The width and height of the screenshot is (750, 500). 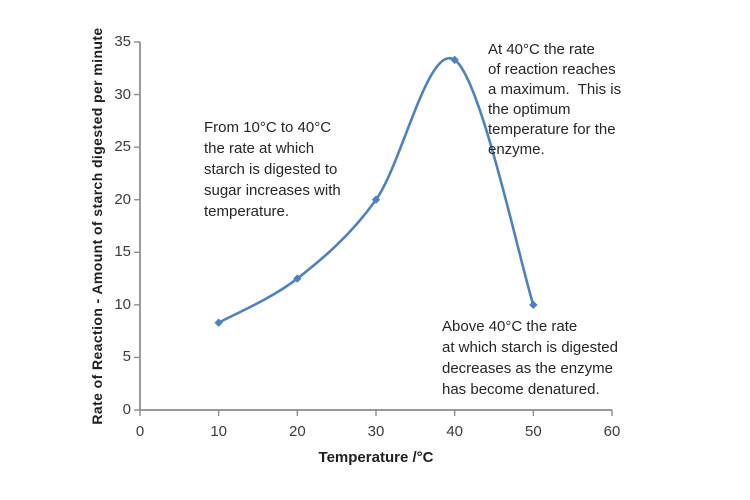 What do you see at coordinates (122, 252) in the screenshot?
I see `y-tick-label: 15` at bounding box center [122, 252].